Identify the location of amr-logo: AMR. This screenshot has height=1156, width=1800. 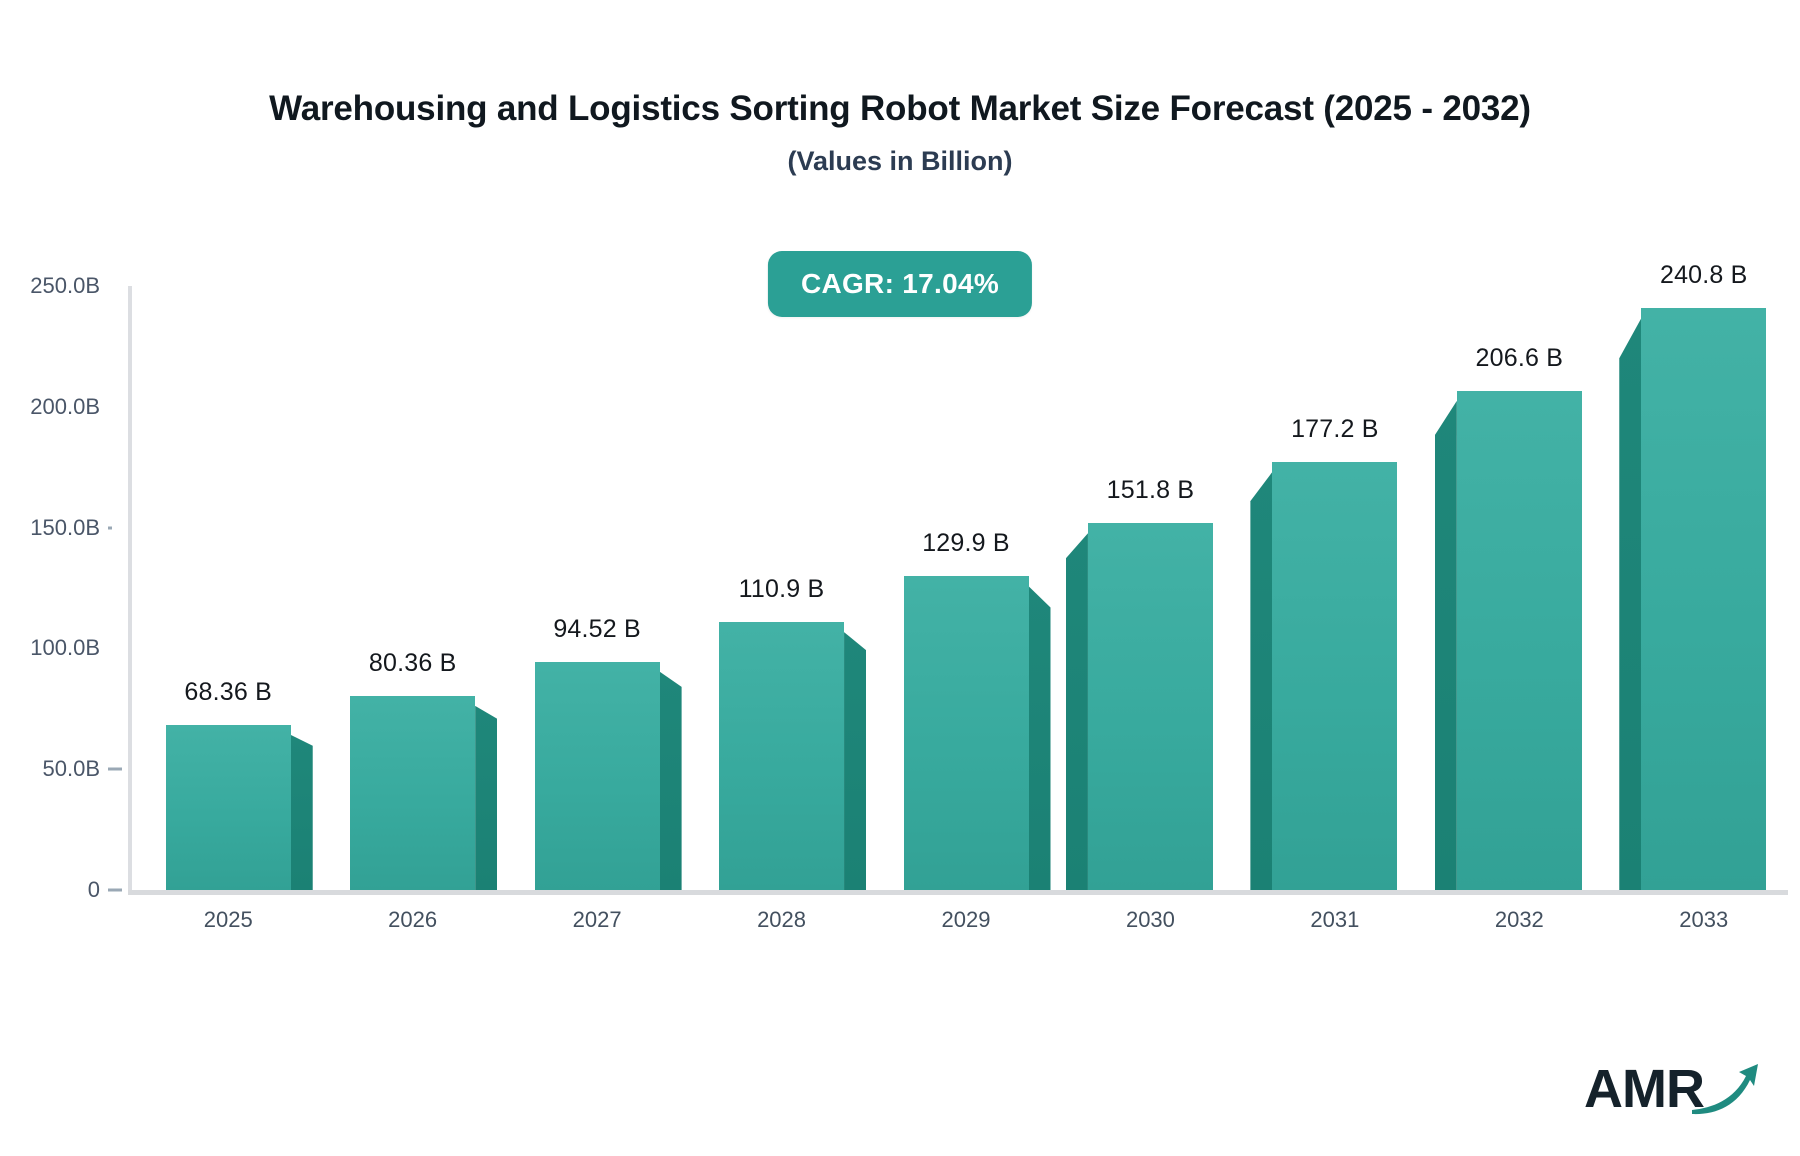
(1672, 1088).